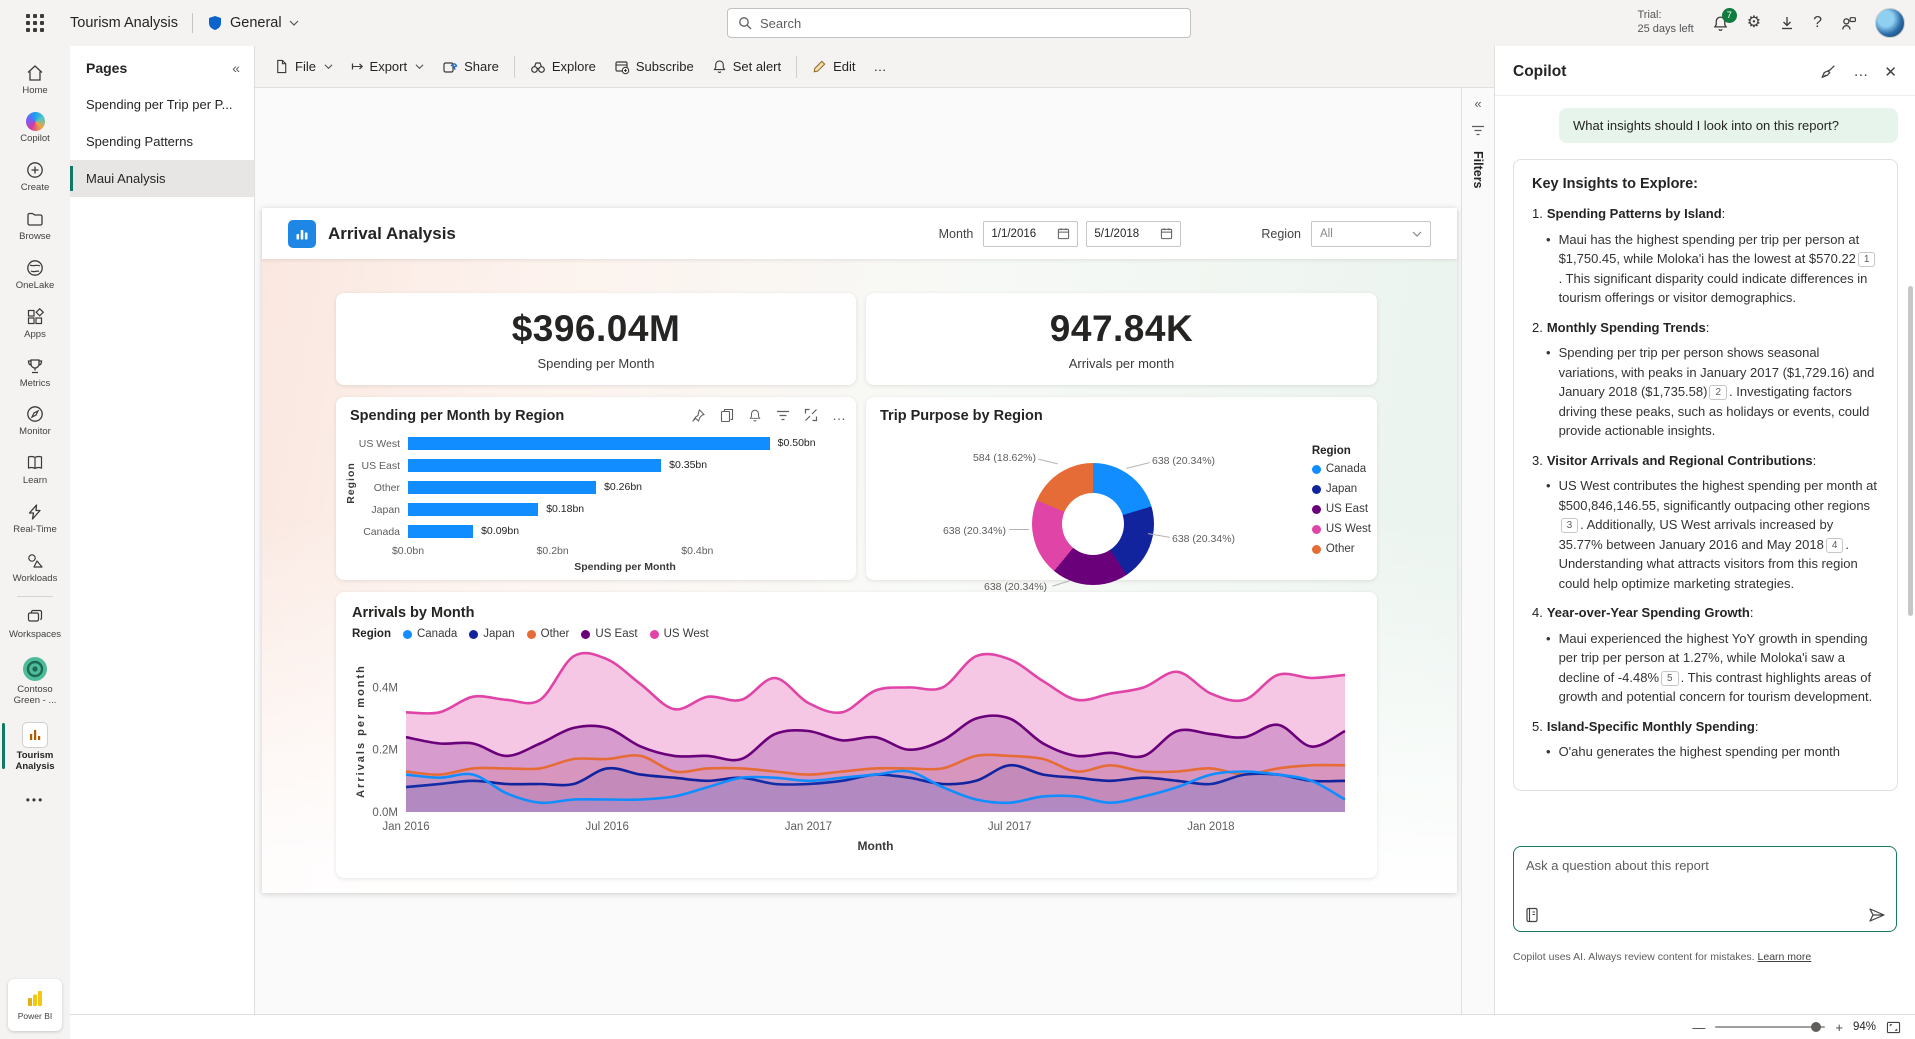  Describe the element at coordinates (1478, 103) in the screenshot. I see `expand-filters-button: «` at that location.